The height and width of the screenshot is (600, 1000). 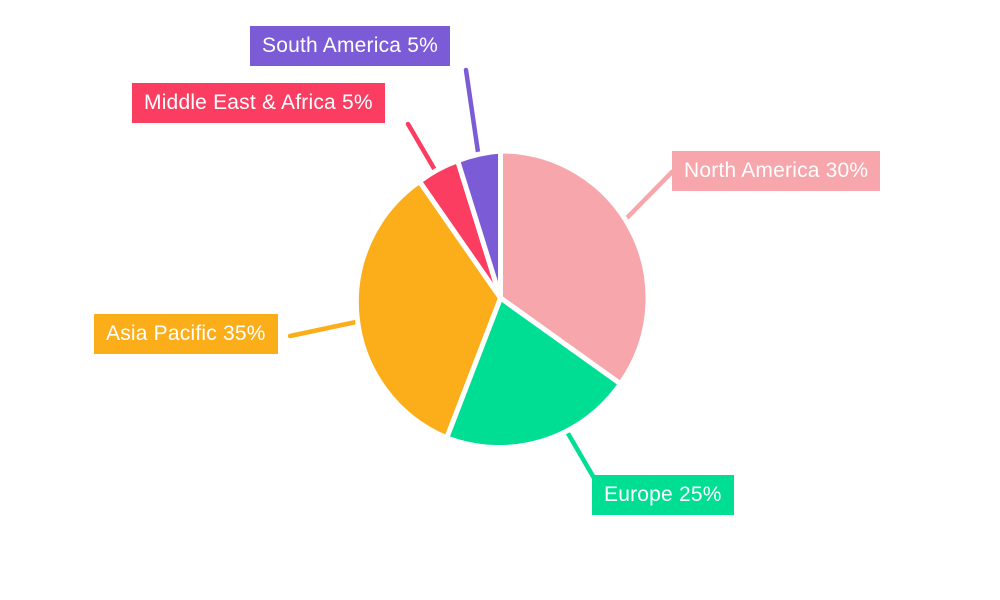 I want to click on pie-wedges, so click(x=502, y=299).